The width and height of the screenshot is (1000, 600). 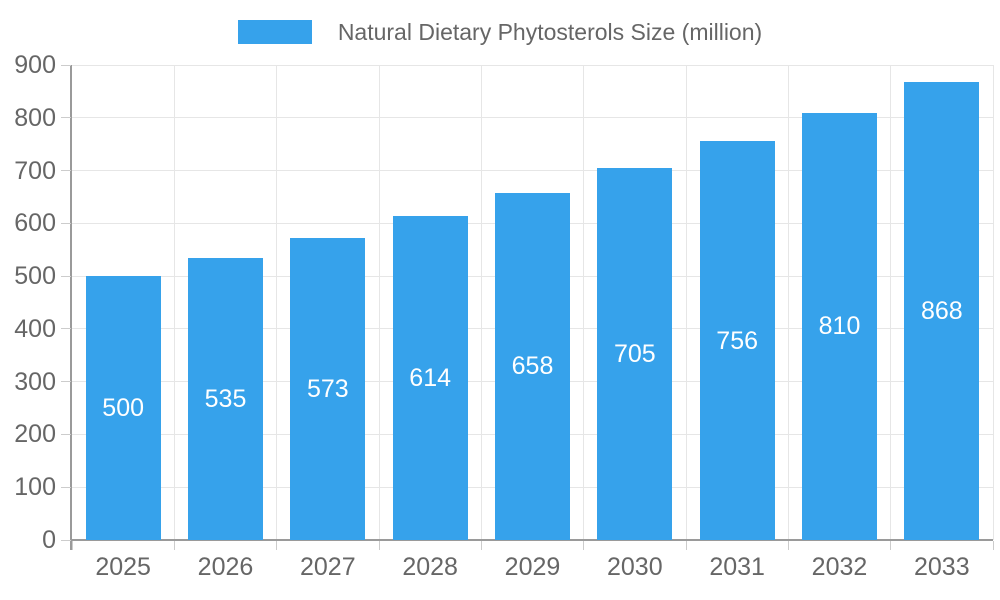 What do you see at coordinates (35, 117) in the screenshot?
I see `y-axis-tick-label: 800` at bounding box center [35, 117].